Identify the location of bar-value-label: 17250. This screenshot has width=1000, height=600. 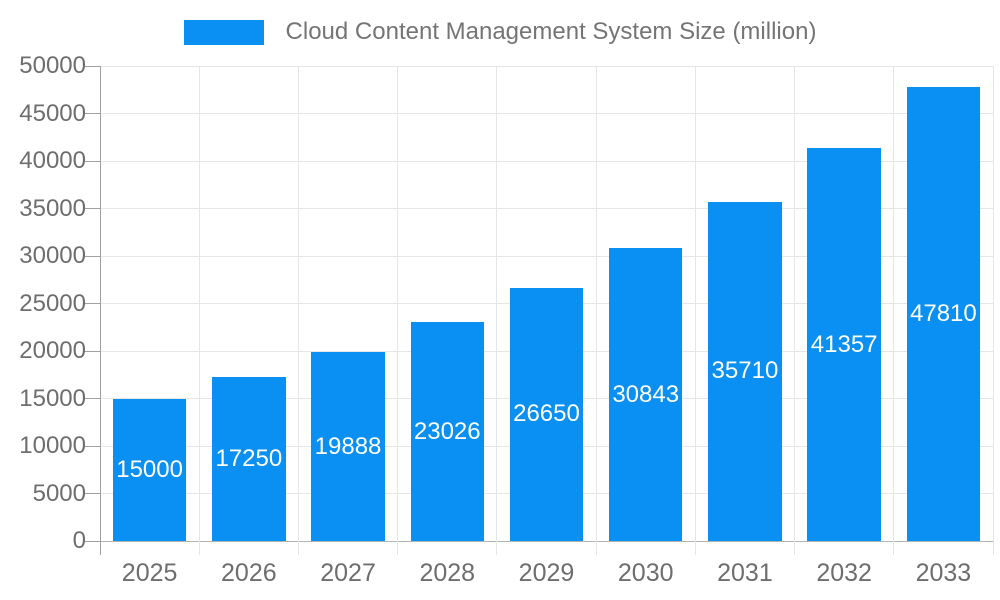
(249, 459).